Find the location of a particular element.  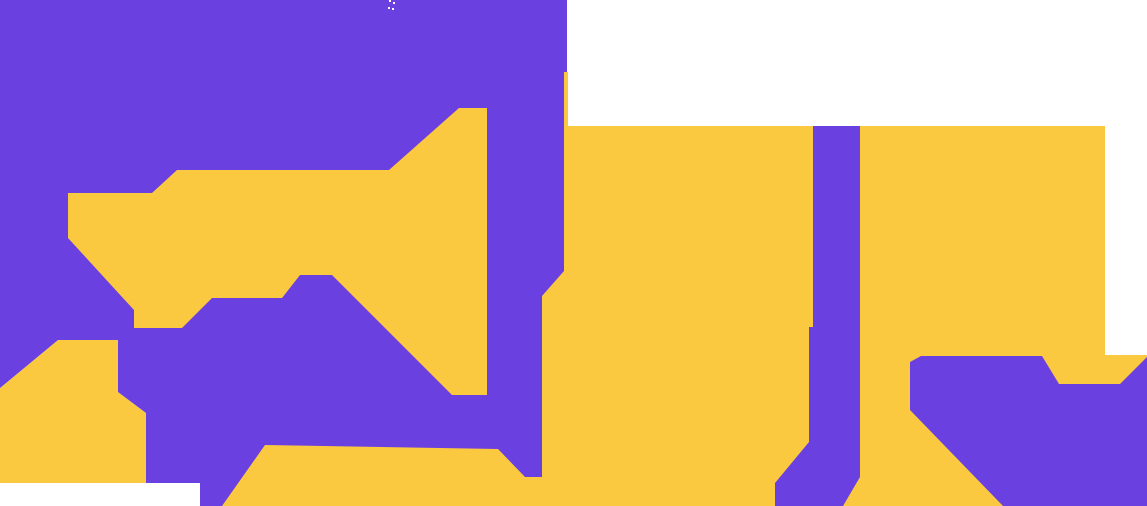

white-bottom-left-strip is located at coordinates (100, 494).